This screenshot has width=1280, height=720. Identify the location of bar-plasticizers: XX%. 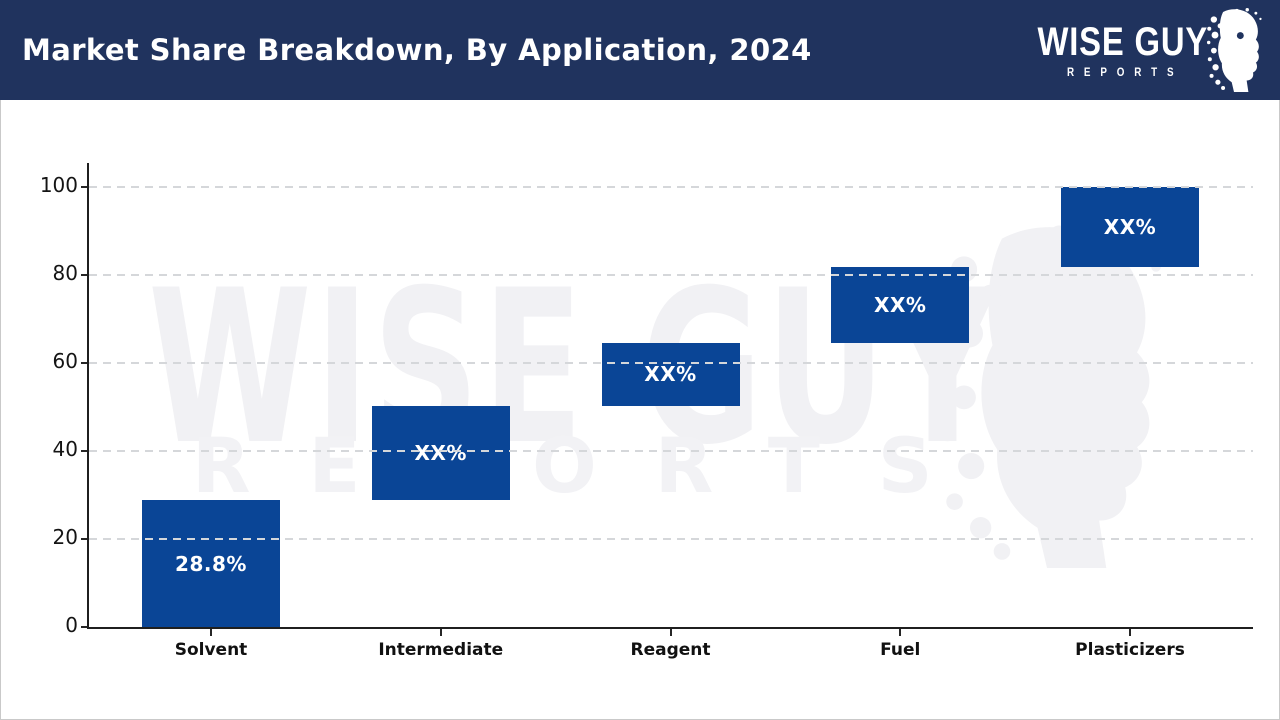
(1130, 227).